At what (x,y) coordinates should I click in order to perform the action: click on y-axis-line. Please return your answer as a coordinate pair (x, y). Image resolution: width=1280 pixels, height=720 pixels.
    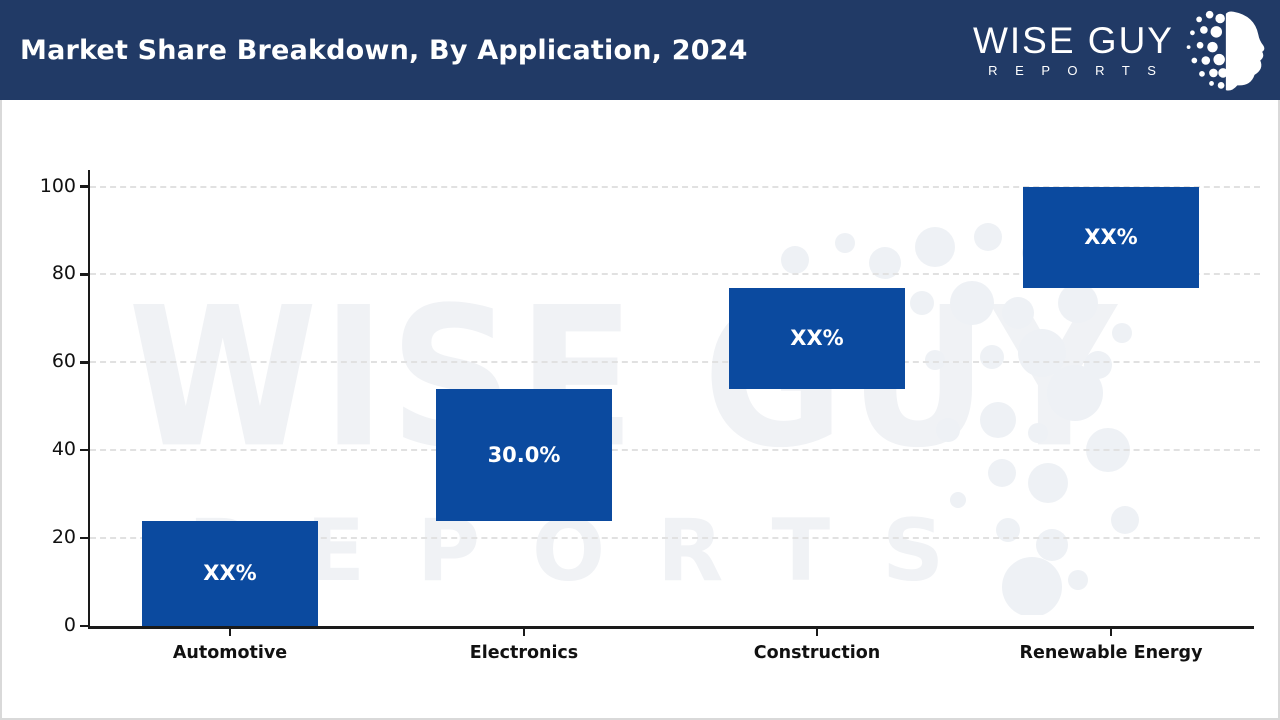
    Looking at the image, I should click on (88, 399).